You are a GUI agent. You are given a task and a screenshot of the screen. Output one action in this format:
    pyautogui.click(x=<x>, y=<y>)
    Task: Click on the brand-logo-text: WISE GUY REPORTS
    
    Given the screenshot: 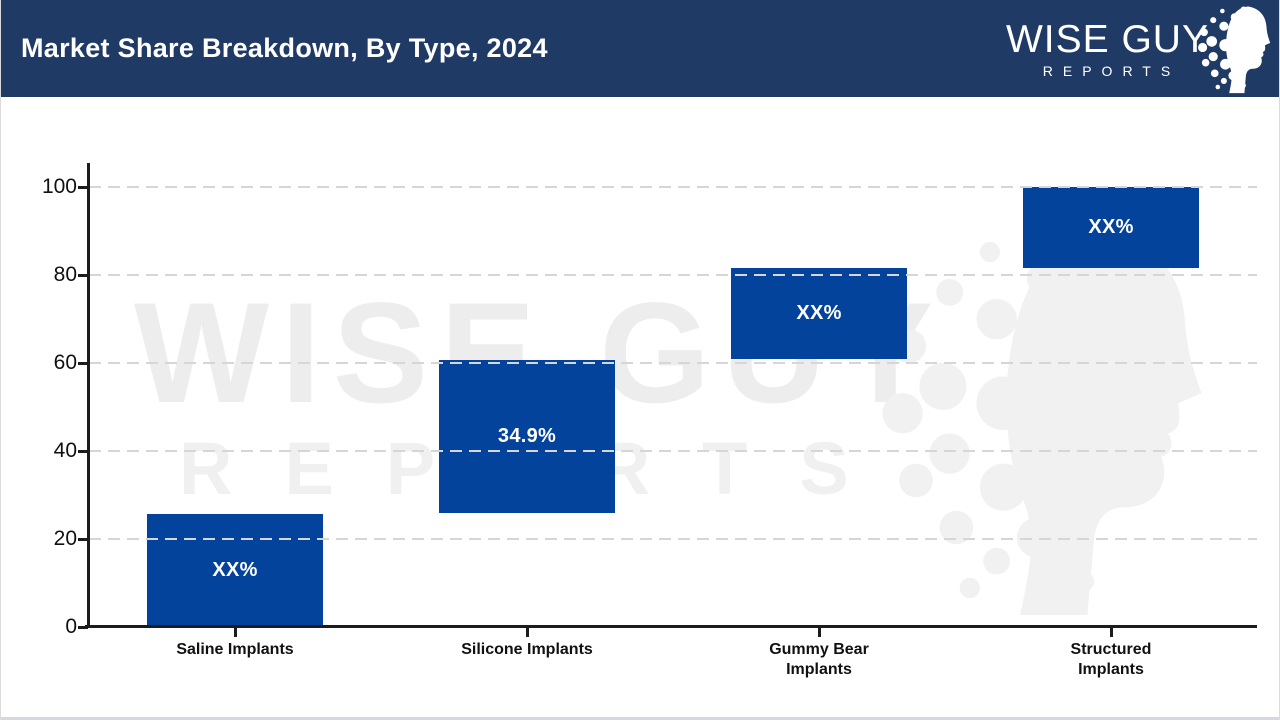 What is the action you would take?
    pyautogui.click(x=1107, y=49)
    